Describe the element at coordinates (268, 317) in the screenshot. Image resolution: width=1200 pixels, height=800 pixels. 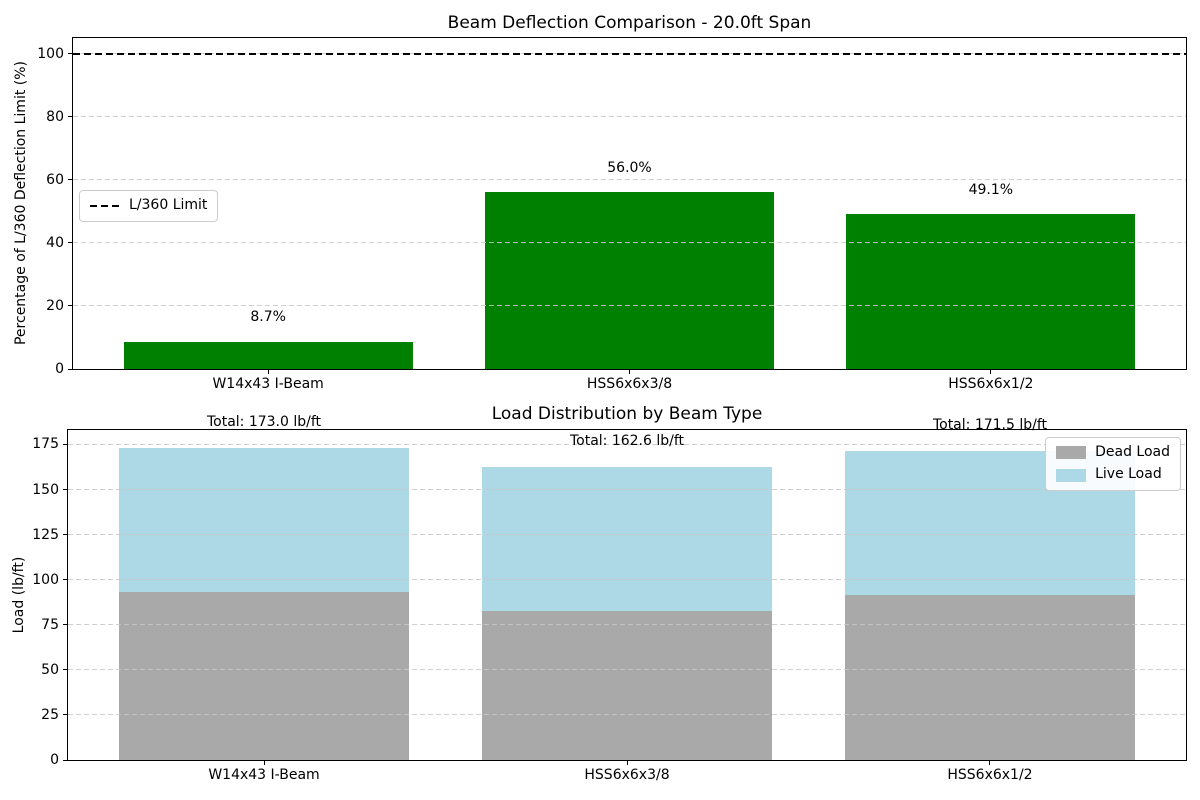
I see `bar-value-label: 8.7%` at that location.